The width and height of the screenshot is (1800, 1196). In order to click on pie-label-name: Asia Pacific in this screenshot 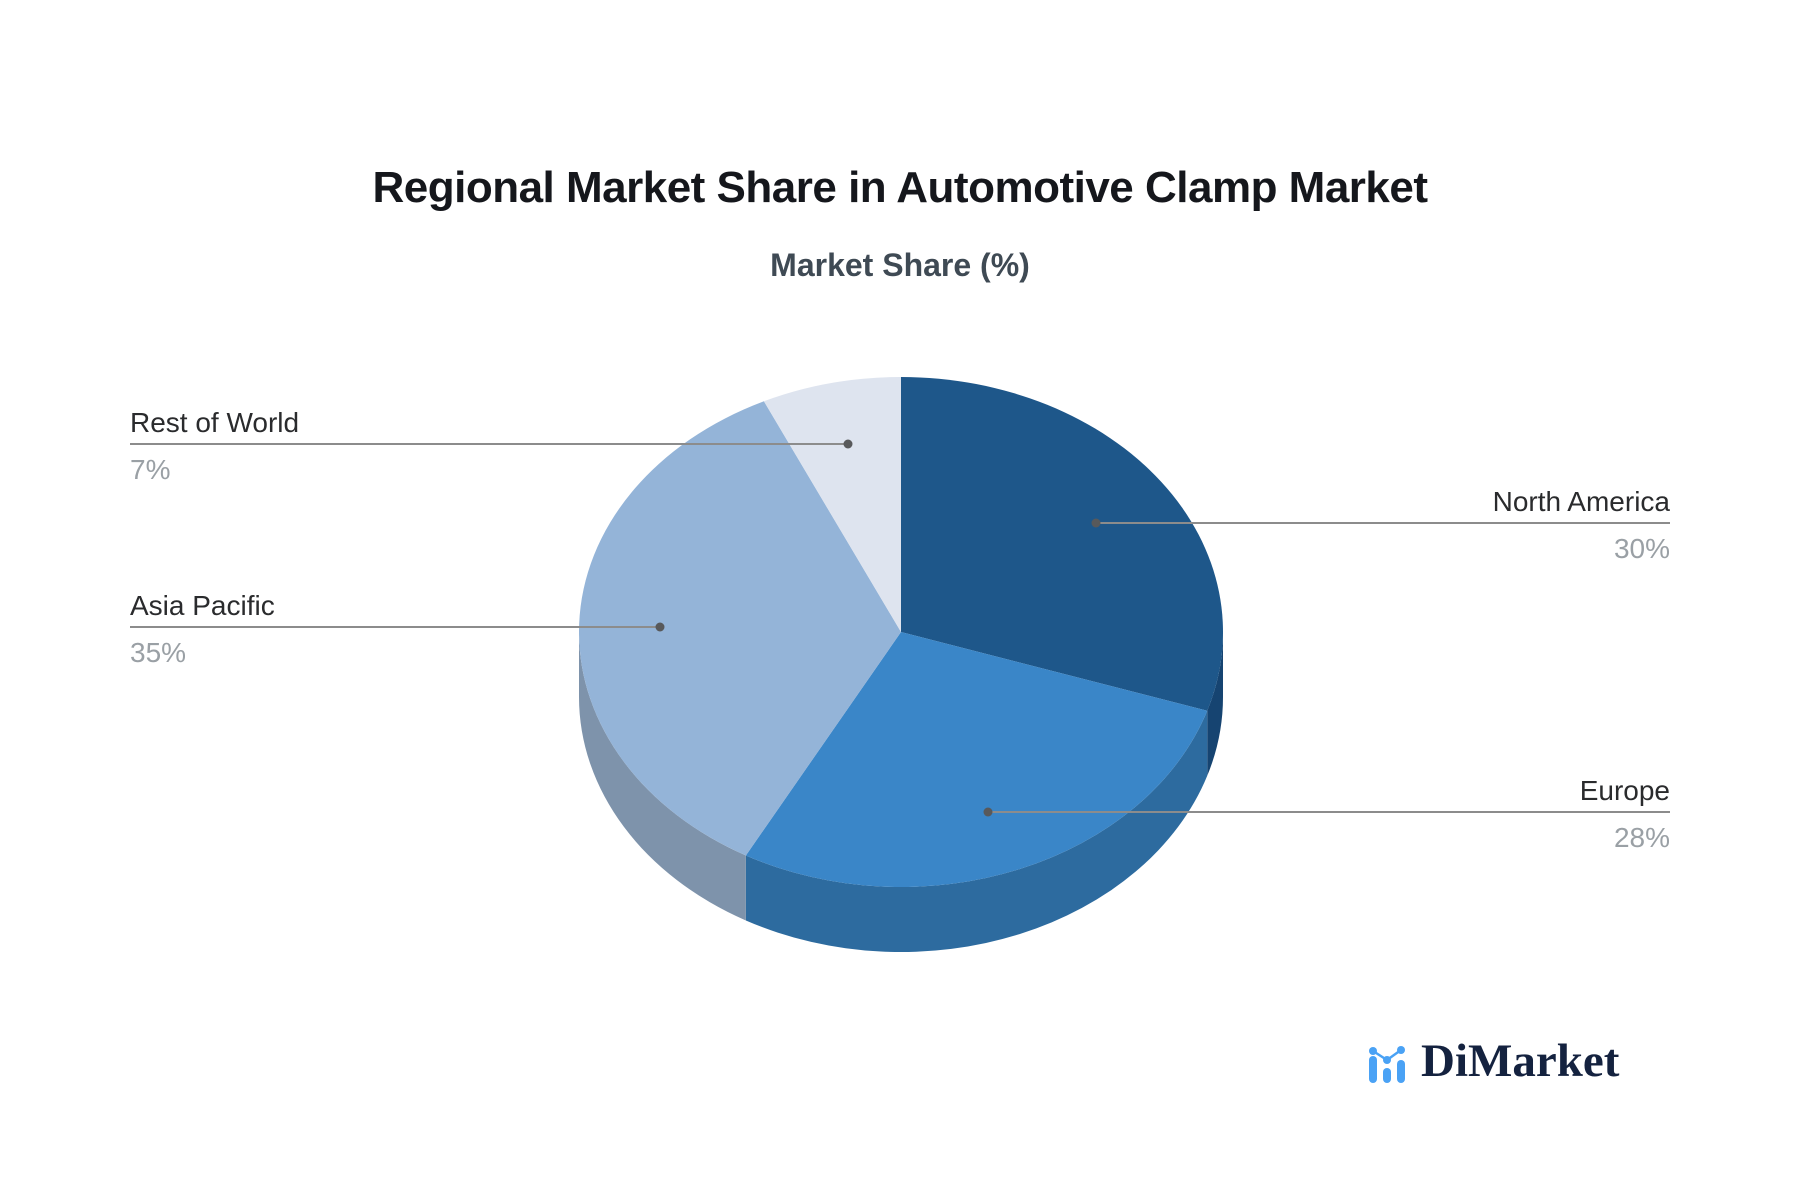, I will do `click(202, 605)`.